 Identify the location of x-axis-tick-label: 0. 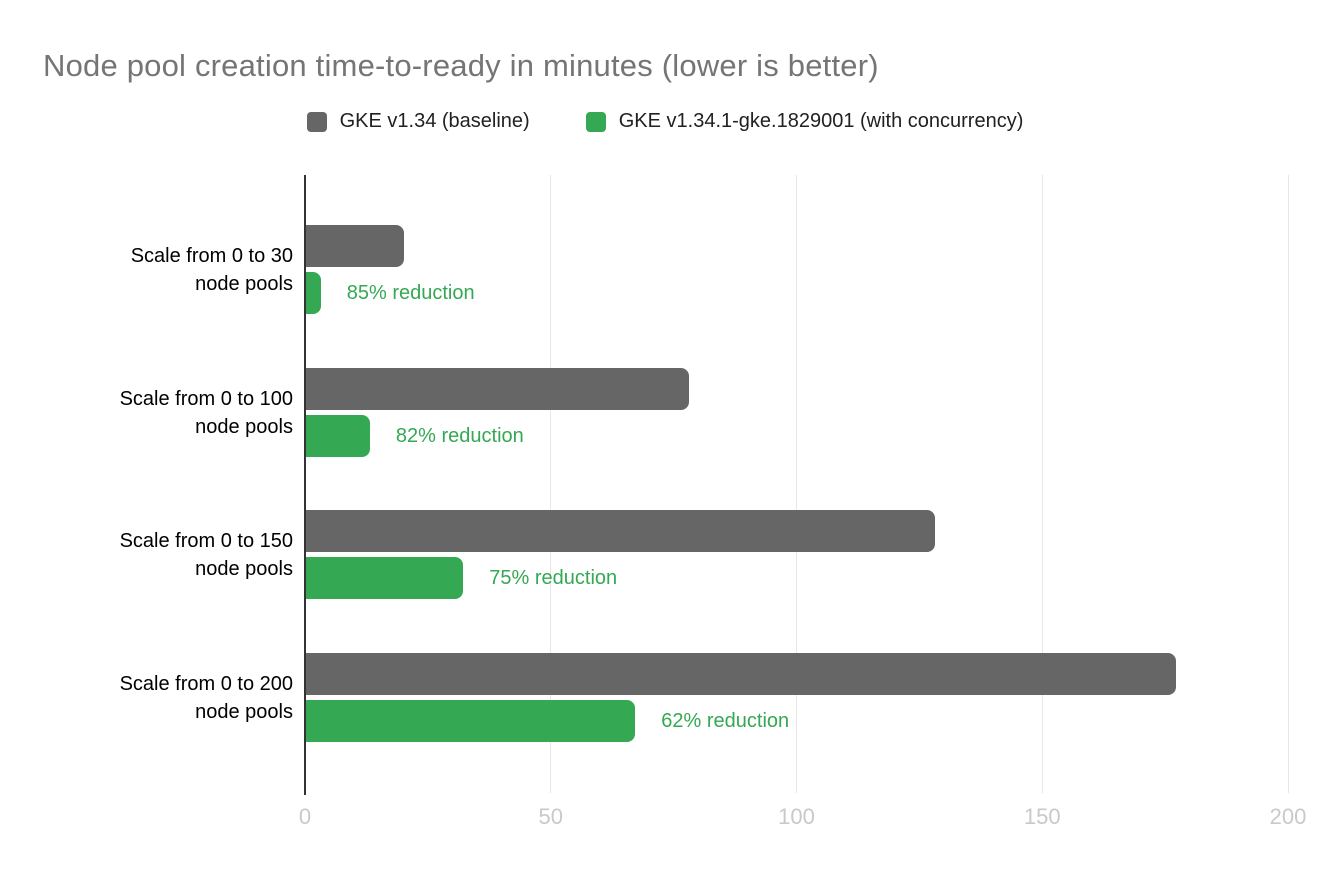
(305, 816).